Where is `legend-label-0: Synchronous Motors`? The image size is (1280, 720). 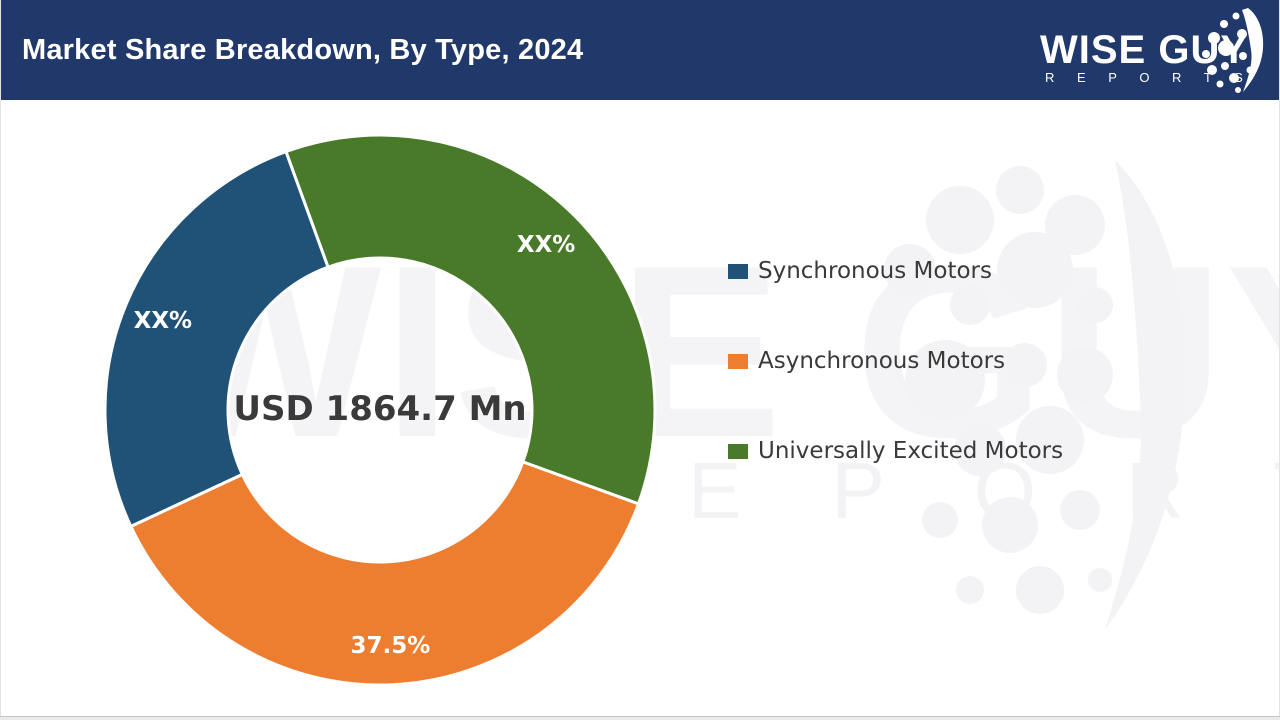
legend-label-0: Synchronous Motors is located at coordinates (875, 271).